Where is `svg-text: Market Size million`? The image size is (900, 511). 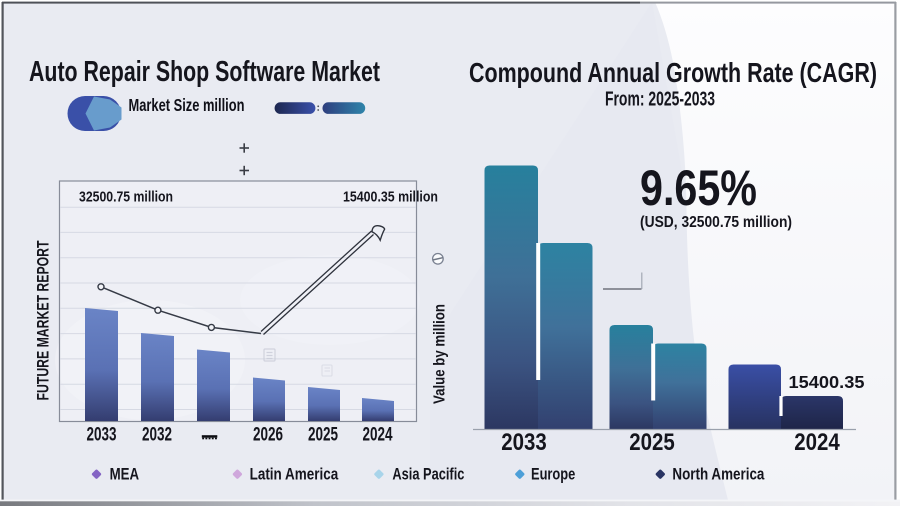 svg-text: Market Size million is located at coordinates (187, 105).